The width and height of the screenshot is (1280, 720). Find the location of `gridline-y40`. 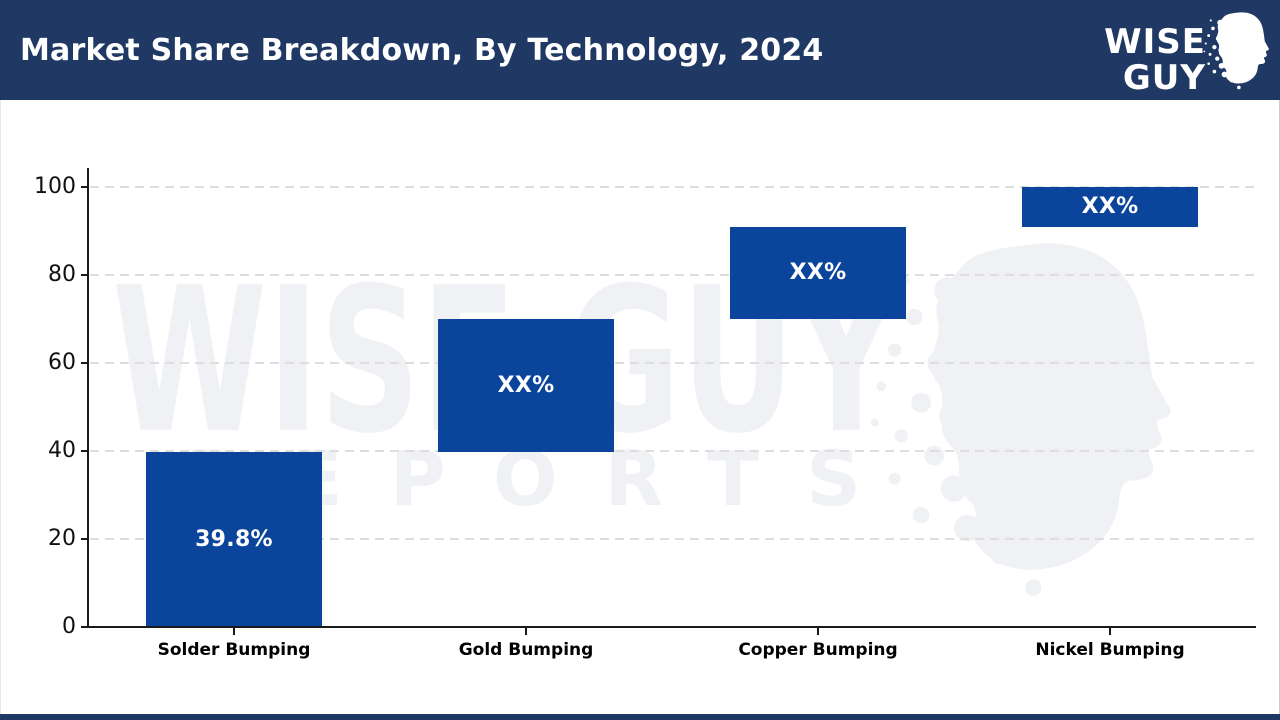

gridline-y40 is located at coordinates (672, 451).